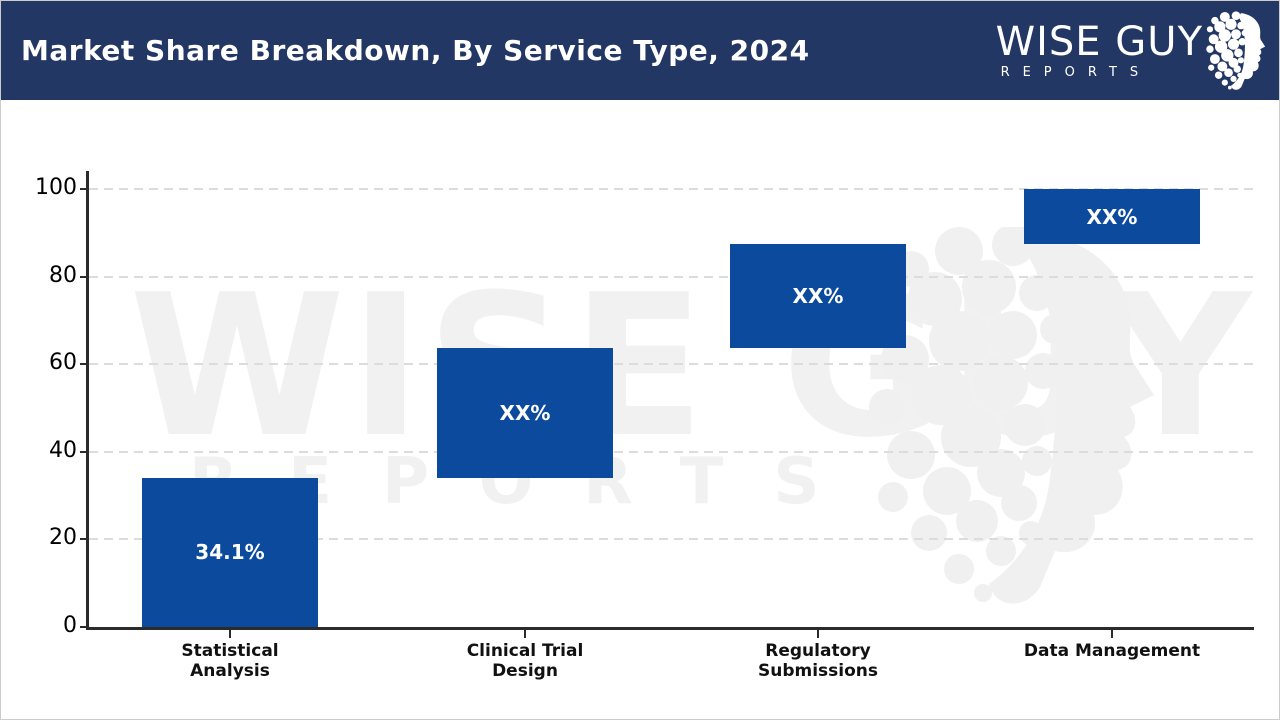 The height and width of the screenshot is (720, 1280). Describe the element at coordinates (70, 625) in the screenshot. I see `y-axis-tick-label: 0` at that location.